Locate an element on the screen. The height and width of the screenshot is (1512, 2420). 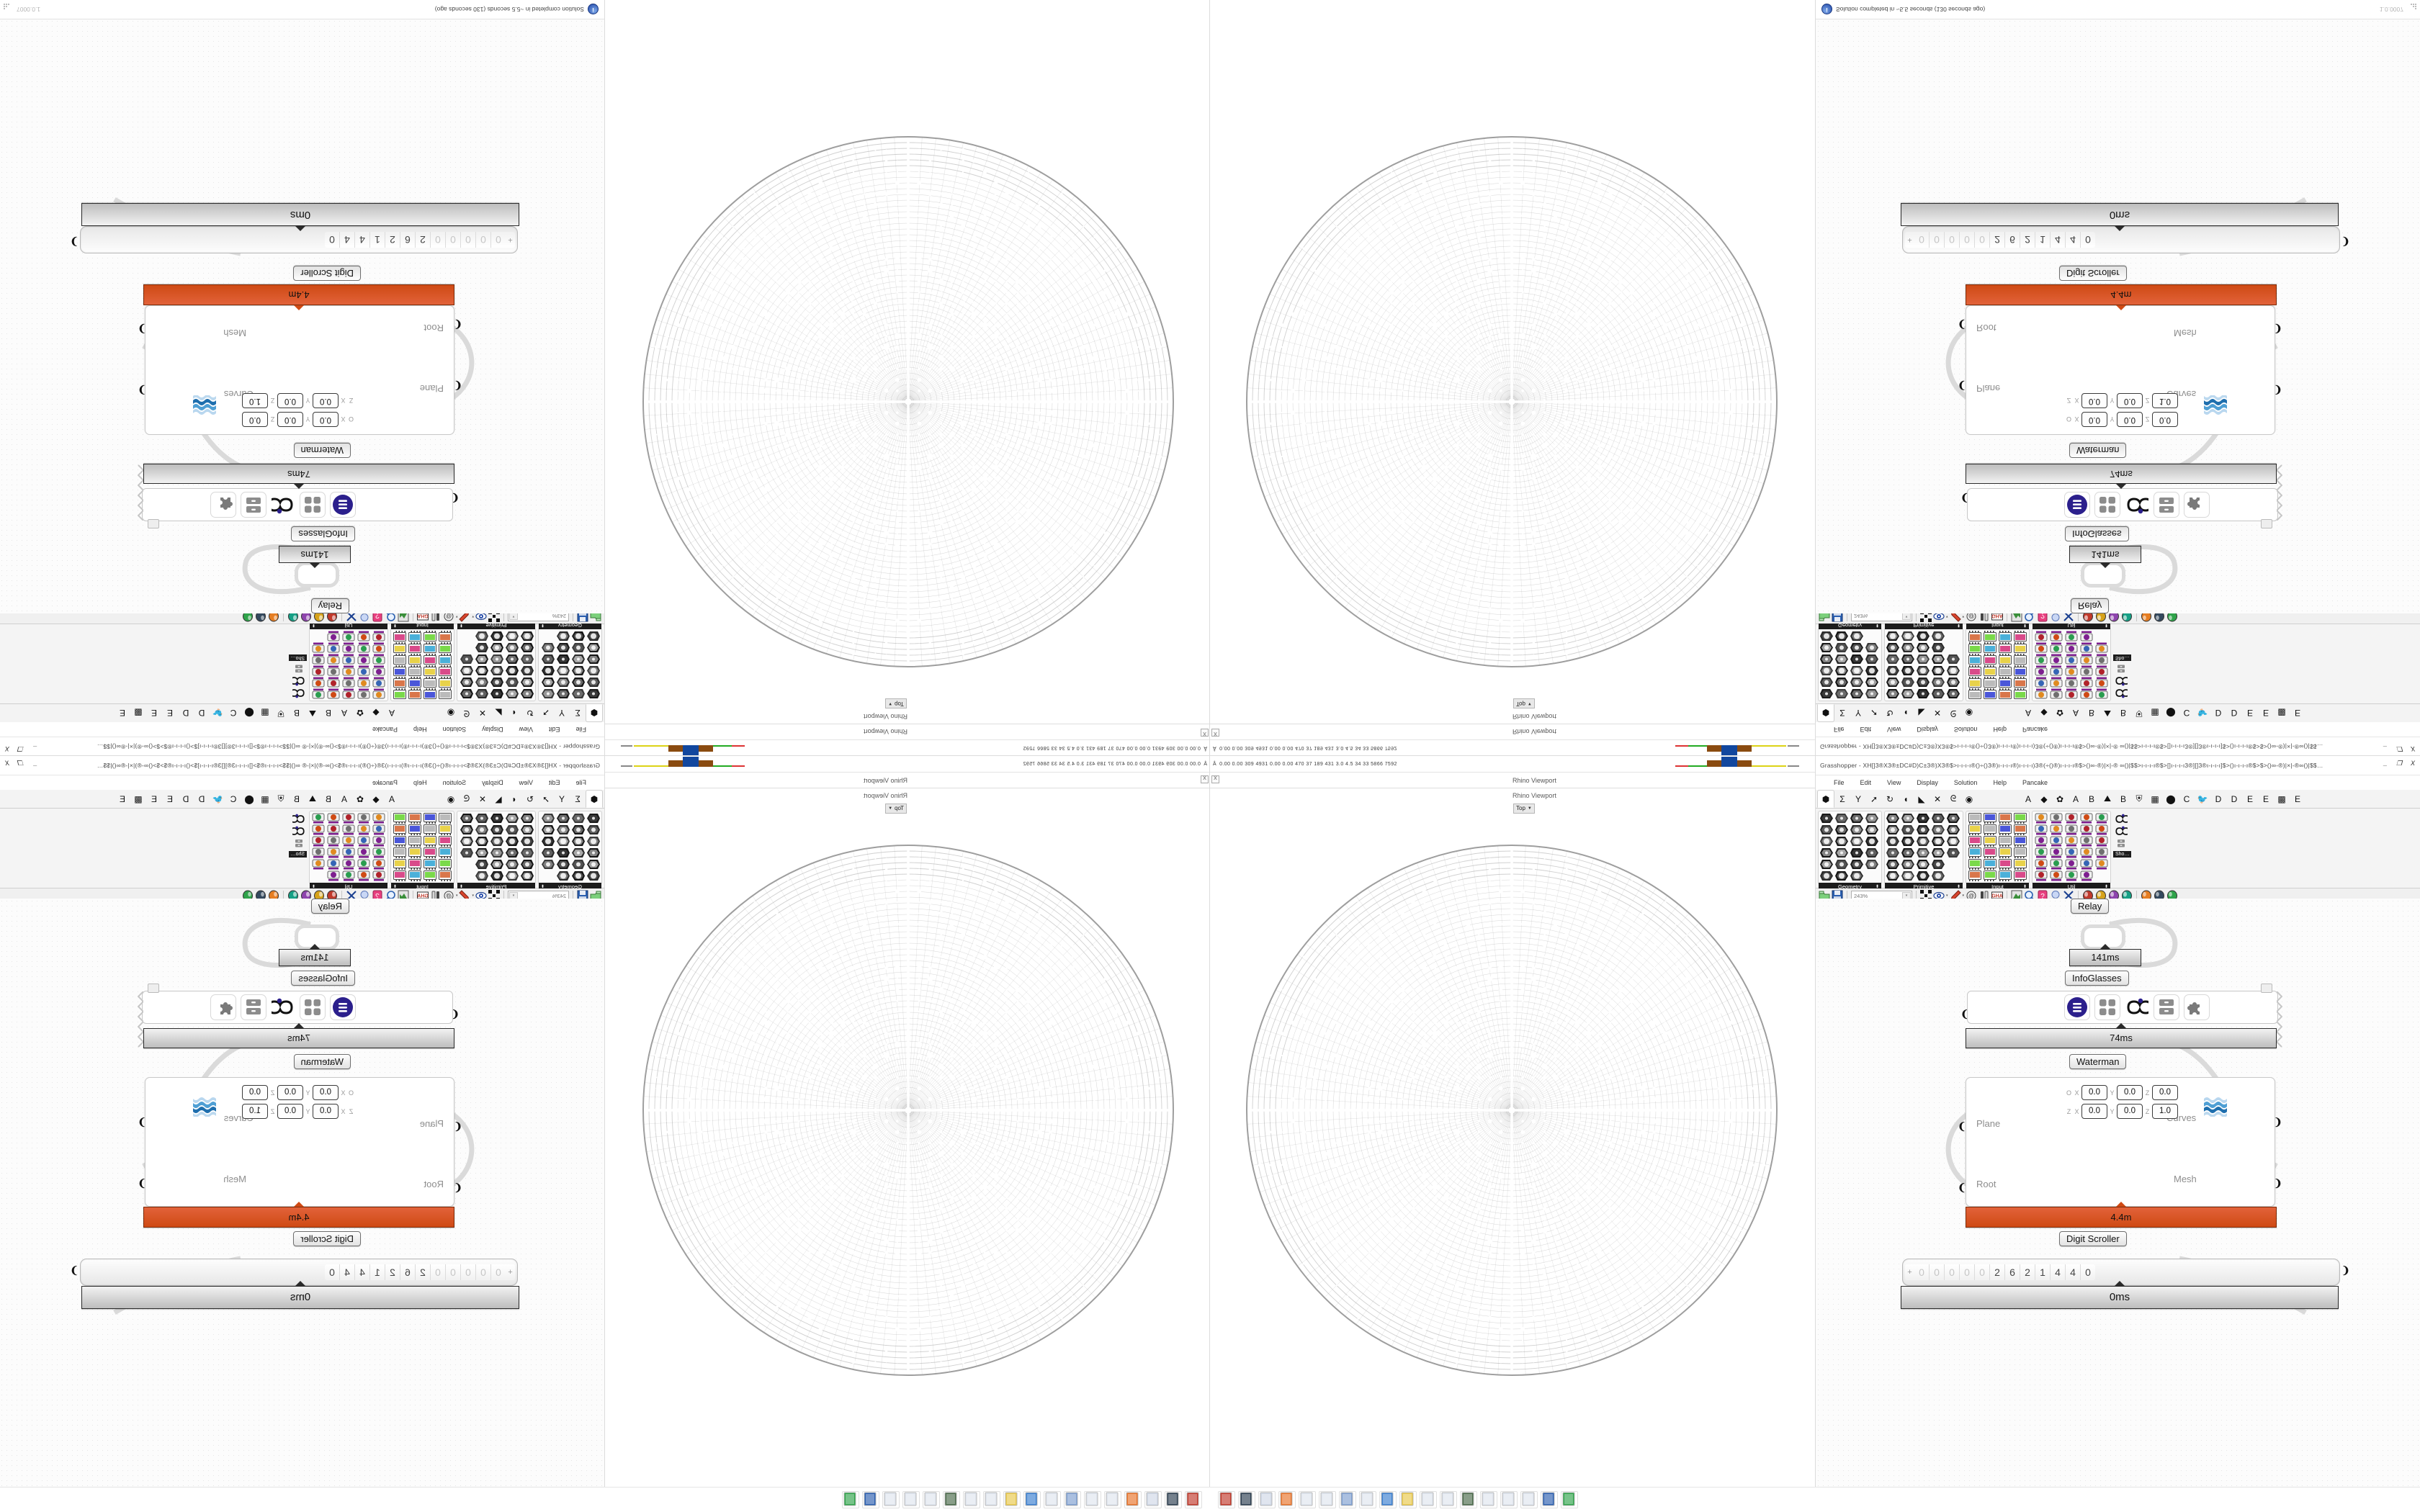
zaxis-x-field: 0.0 is located at coordinates (2094, 1111).